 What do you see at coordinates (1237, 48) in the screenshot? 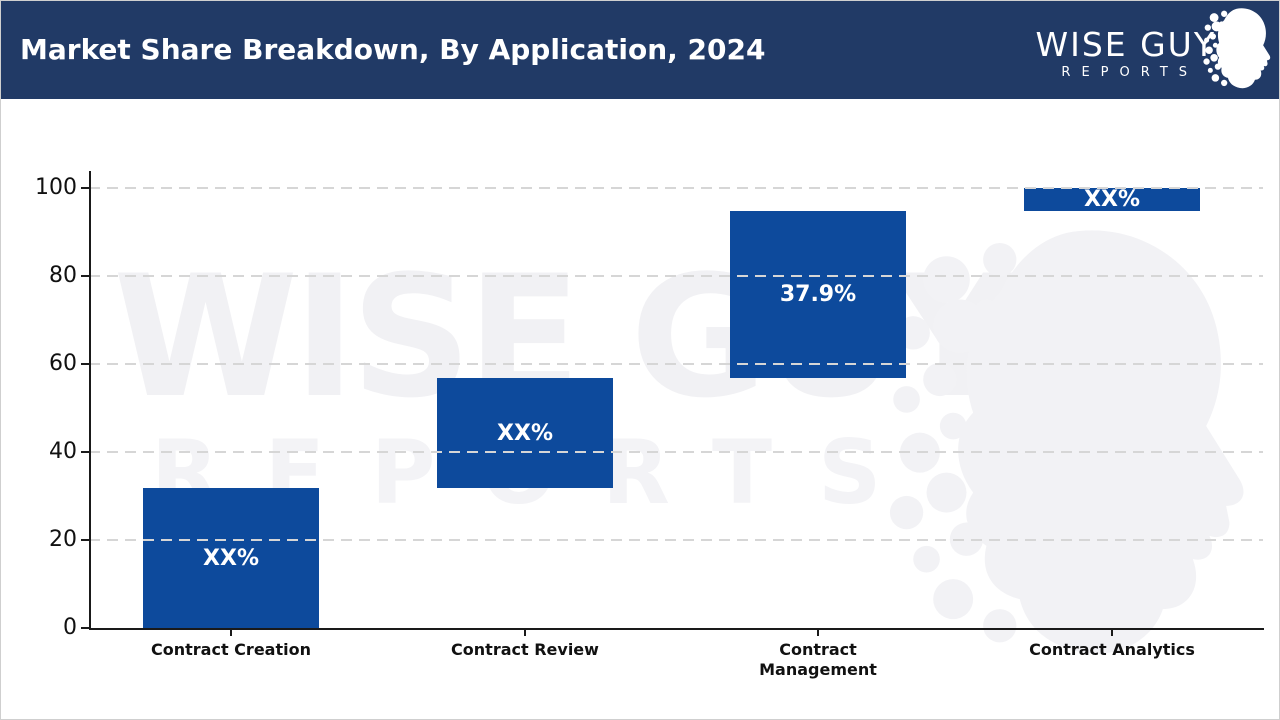
I see `dotted-head-profile-icon` at bounding box center [1237, 48].